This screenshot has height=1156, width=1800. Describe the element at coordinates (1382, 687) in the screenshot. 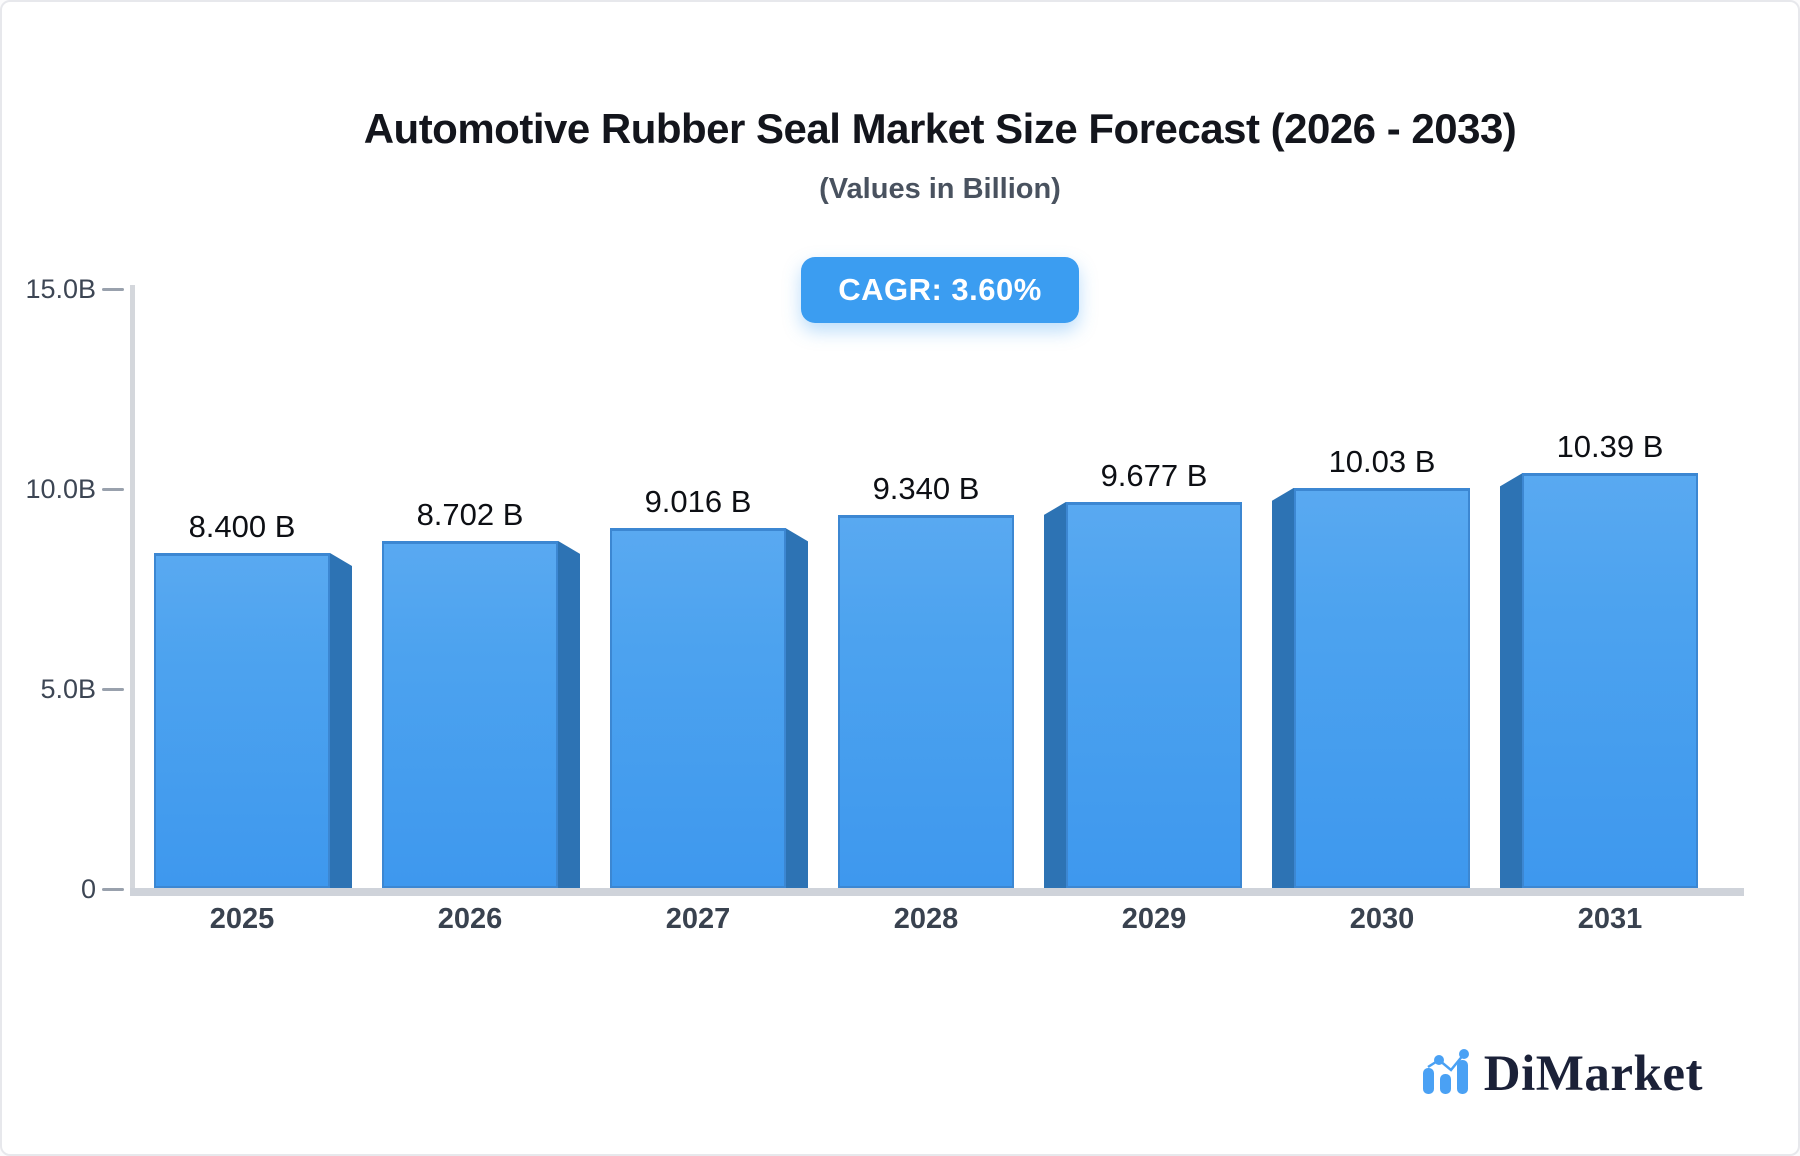

I see `bar-2030` at that location.